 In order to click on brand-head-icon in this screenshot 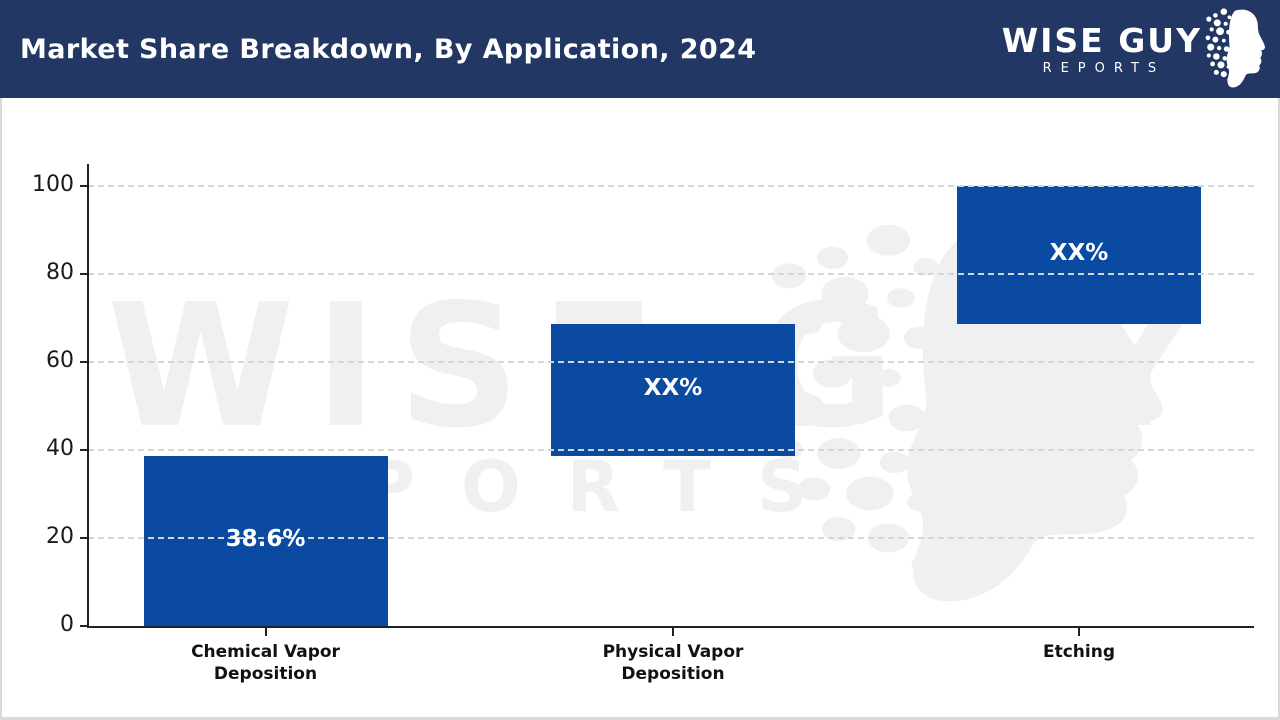, I will do `click(1235, 49)`.